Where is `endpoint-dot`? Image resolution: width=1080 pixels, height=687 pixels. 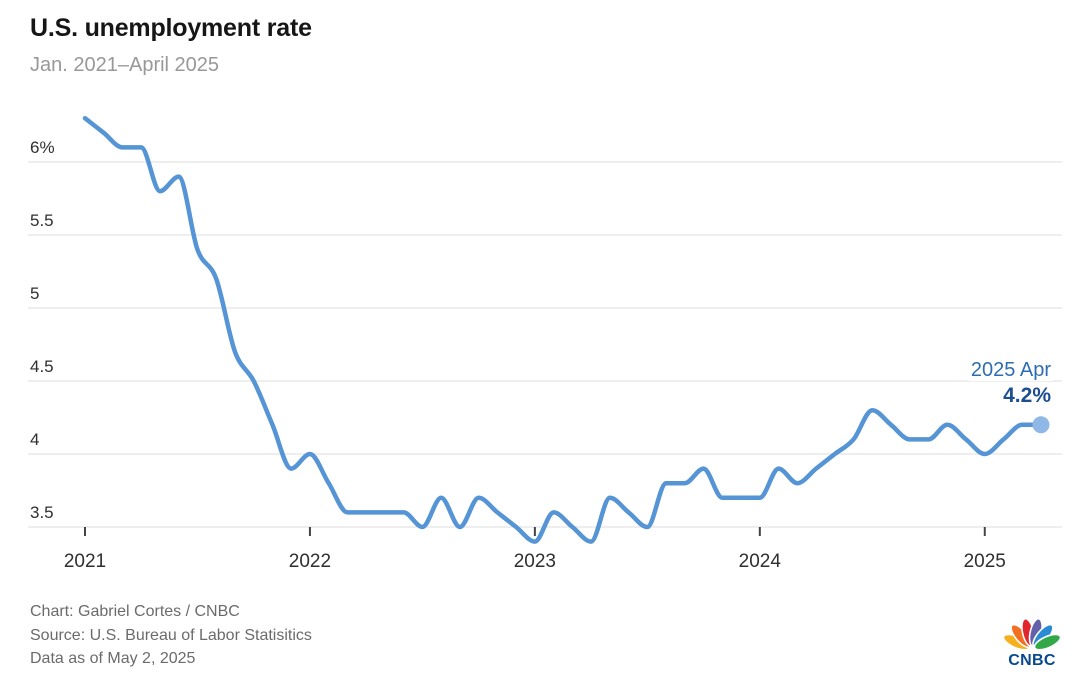
endpoint-dot is located at coordinates (1041, 425).